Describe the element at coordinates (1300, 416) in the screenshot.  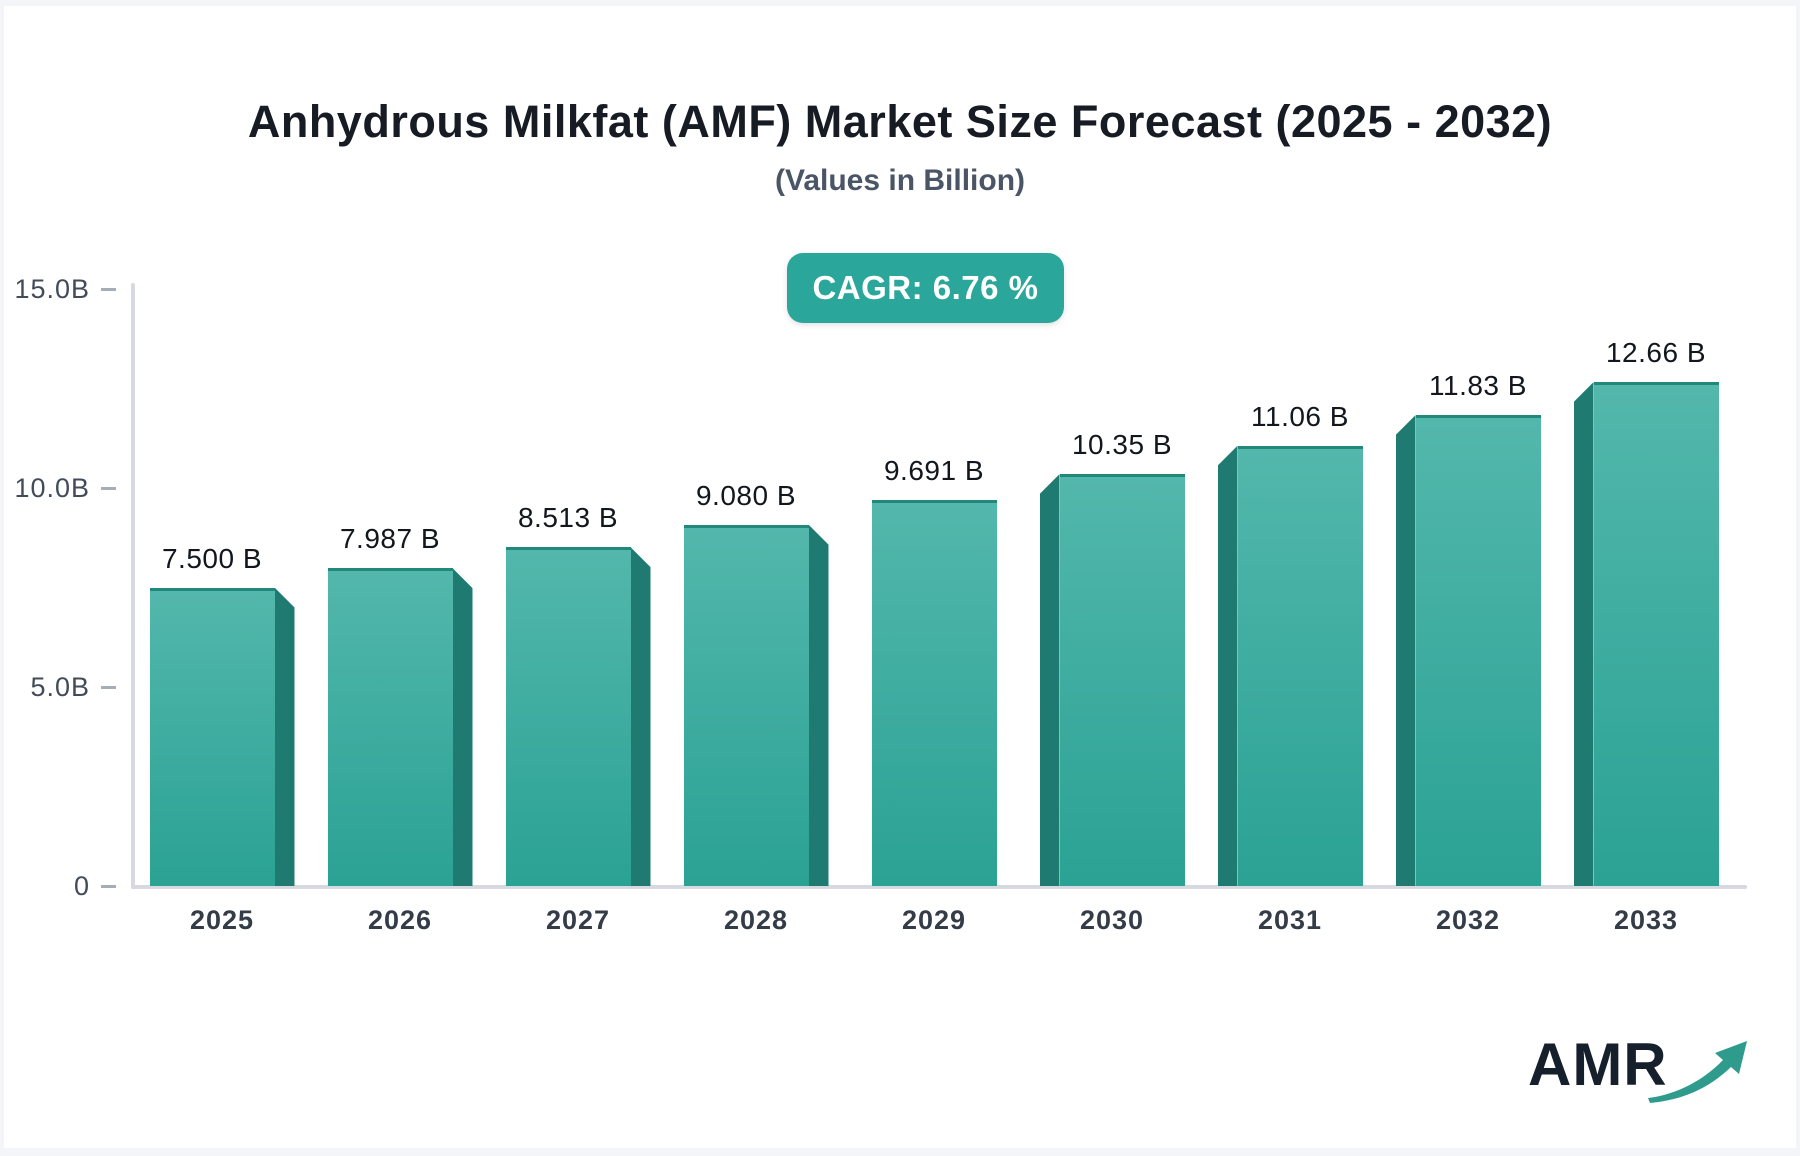
I see `bar-value-label-2031: 11.06 B` at that location.